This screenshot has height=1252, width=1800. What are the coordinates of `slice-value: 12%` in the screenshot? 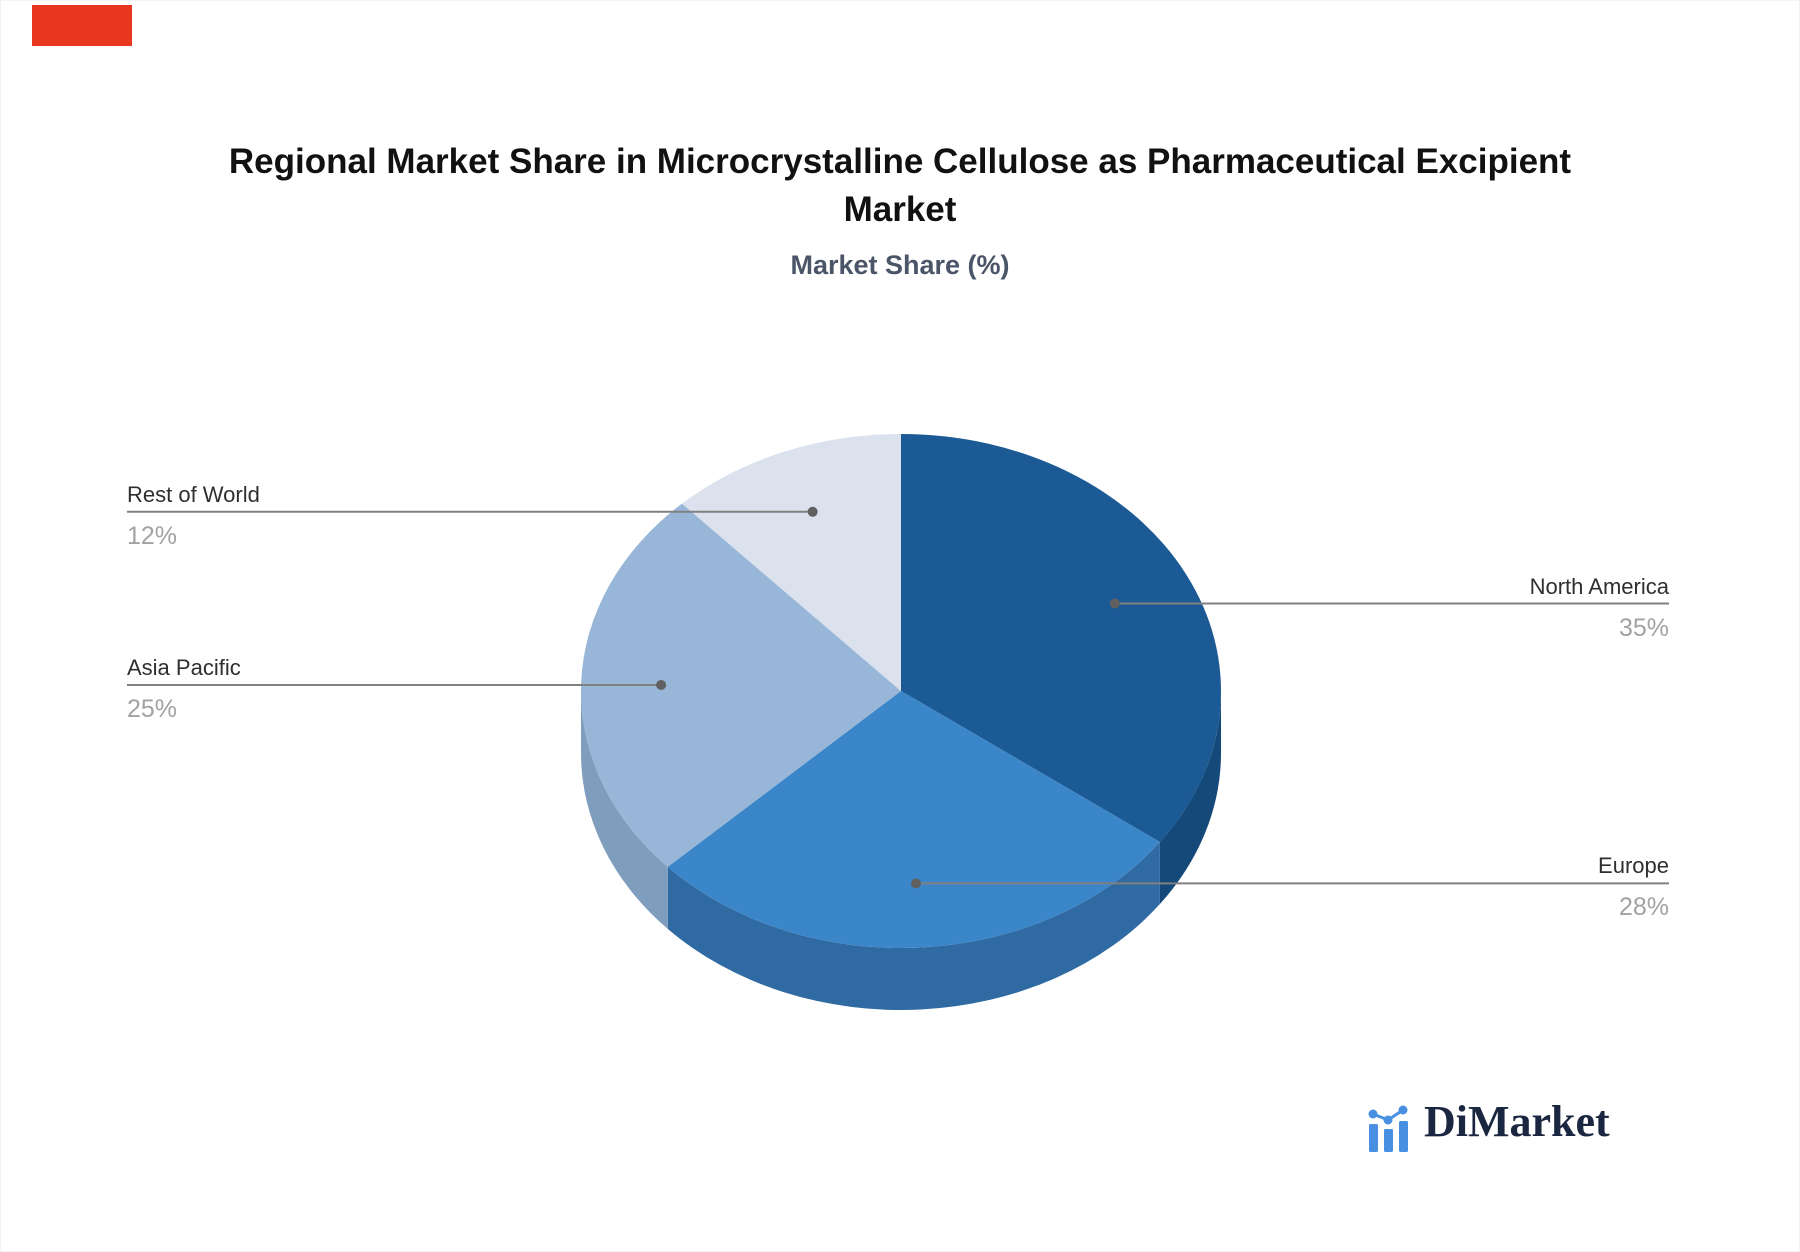 It's located at (152, 536).